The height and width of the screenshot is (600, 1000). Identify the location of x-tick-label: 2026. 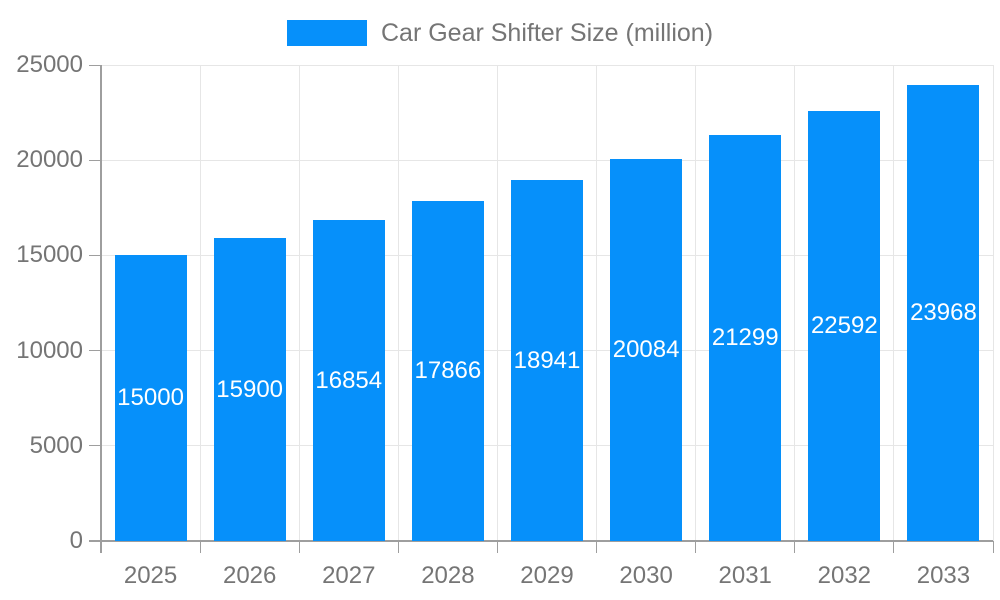
(249, 575).